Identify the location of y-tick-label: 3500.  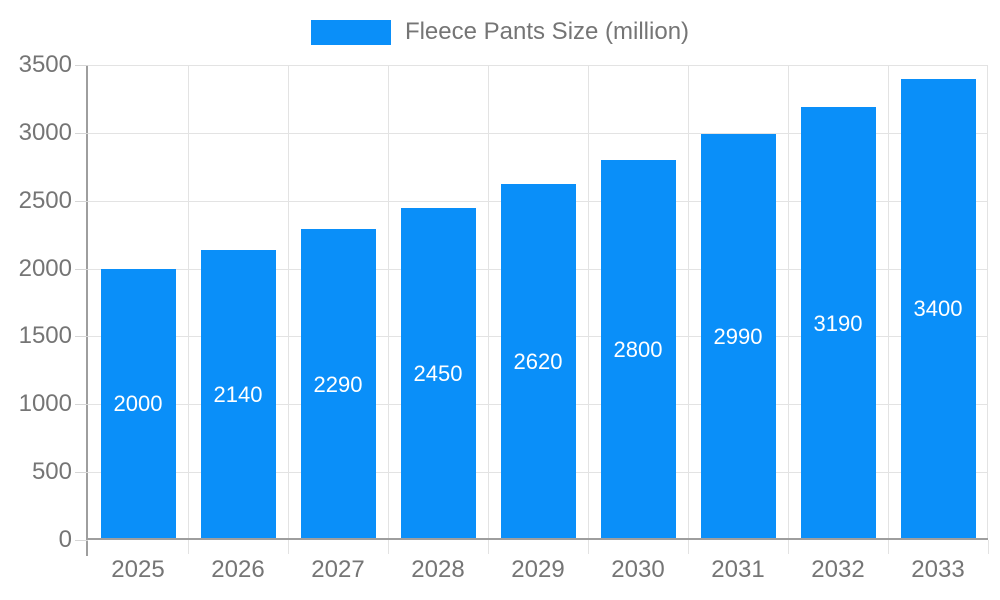
(45, 64).